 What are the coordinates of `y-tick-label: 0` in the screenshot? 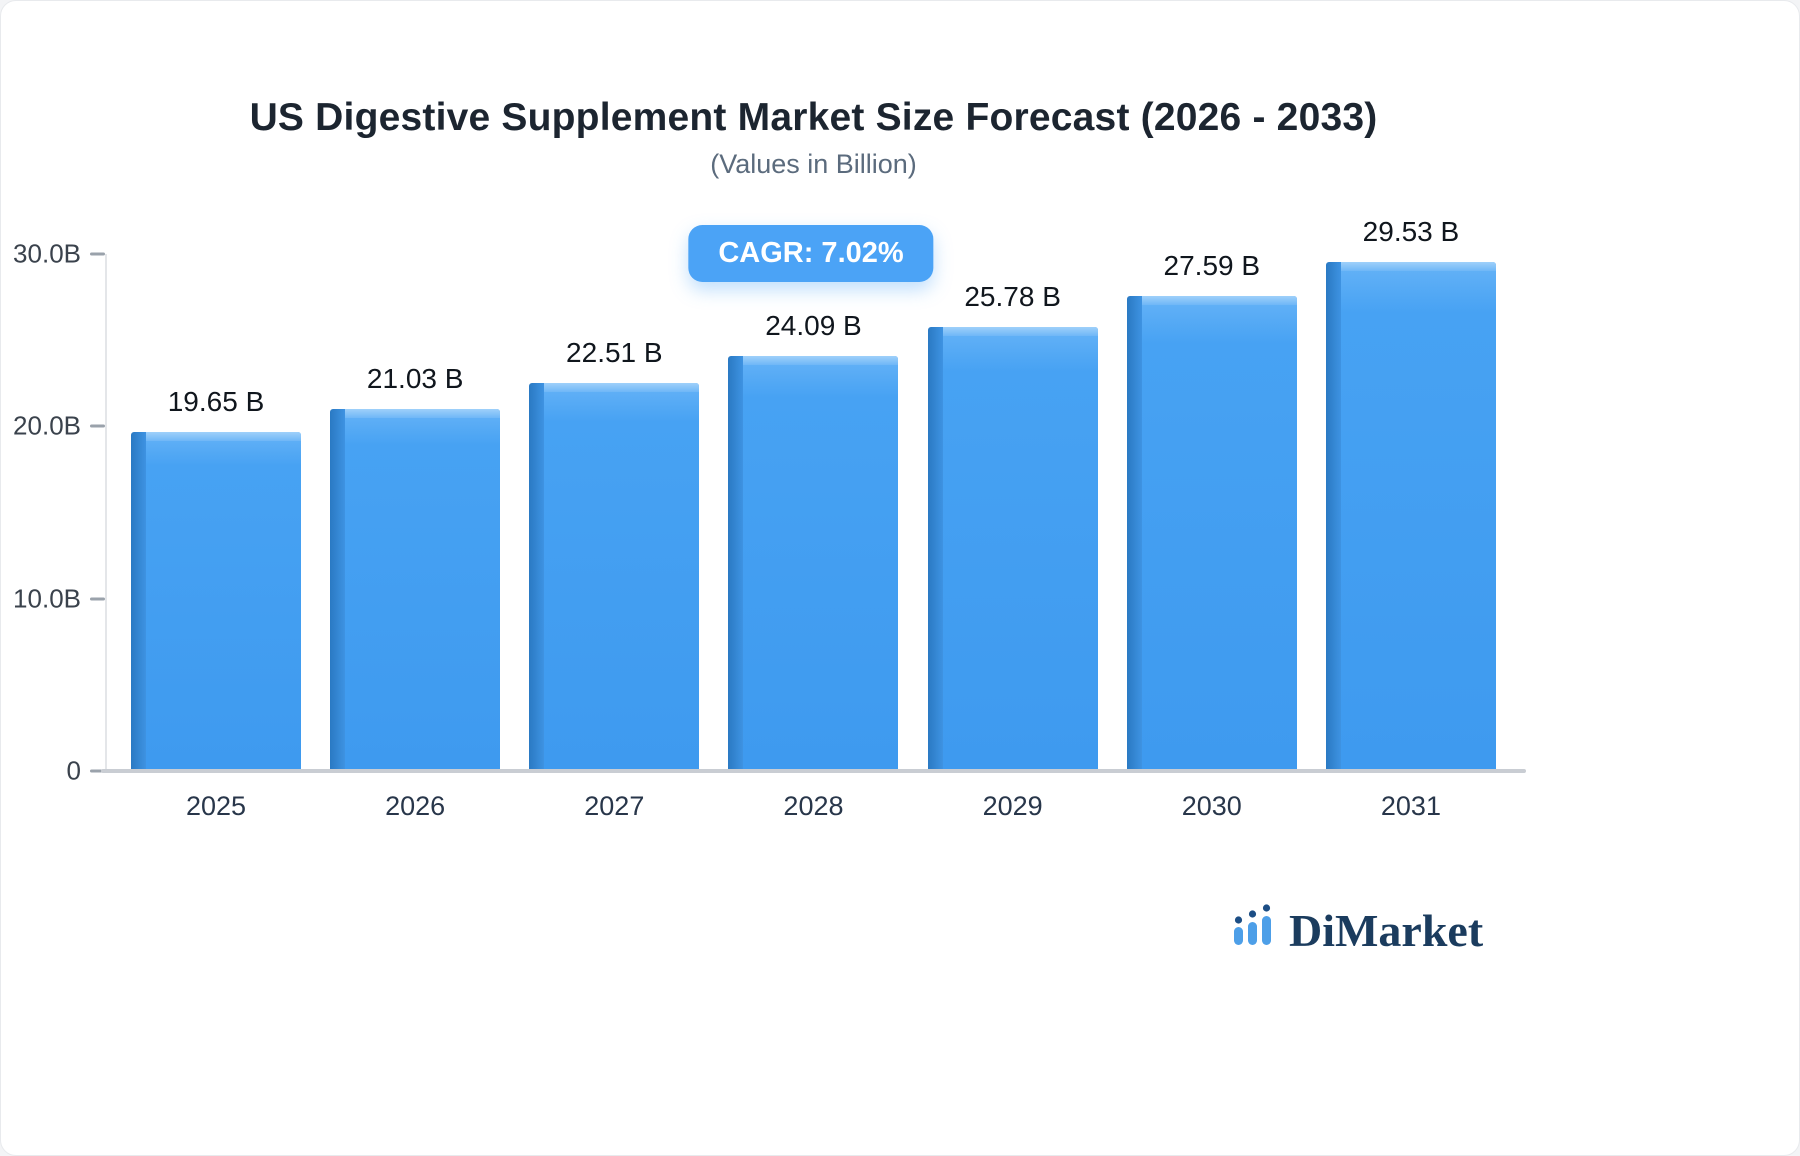 It's located at (73, 770).